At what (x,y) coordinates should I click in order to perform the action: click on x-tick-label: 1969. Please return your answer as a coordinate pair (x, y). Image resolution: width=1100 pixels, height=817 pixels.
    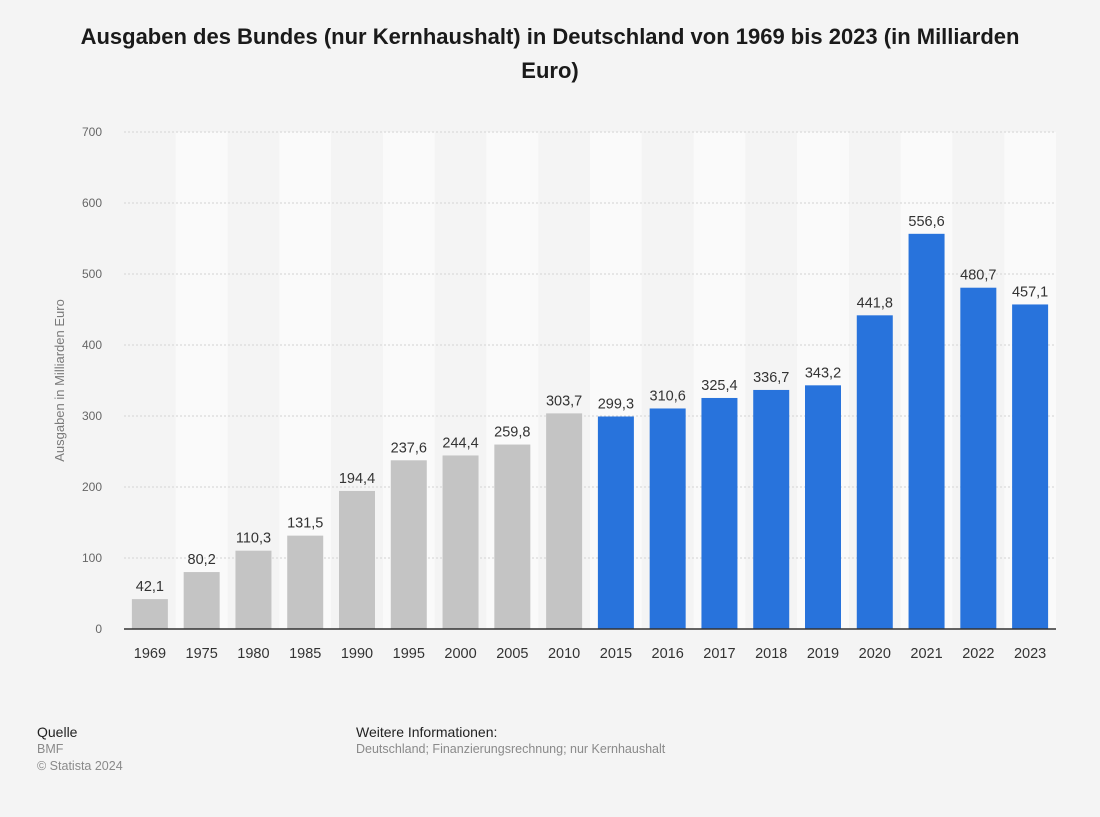
    Looking at the image, I should click on (150, 654).